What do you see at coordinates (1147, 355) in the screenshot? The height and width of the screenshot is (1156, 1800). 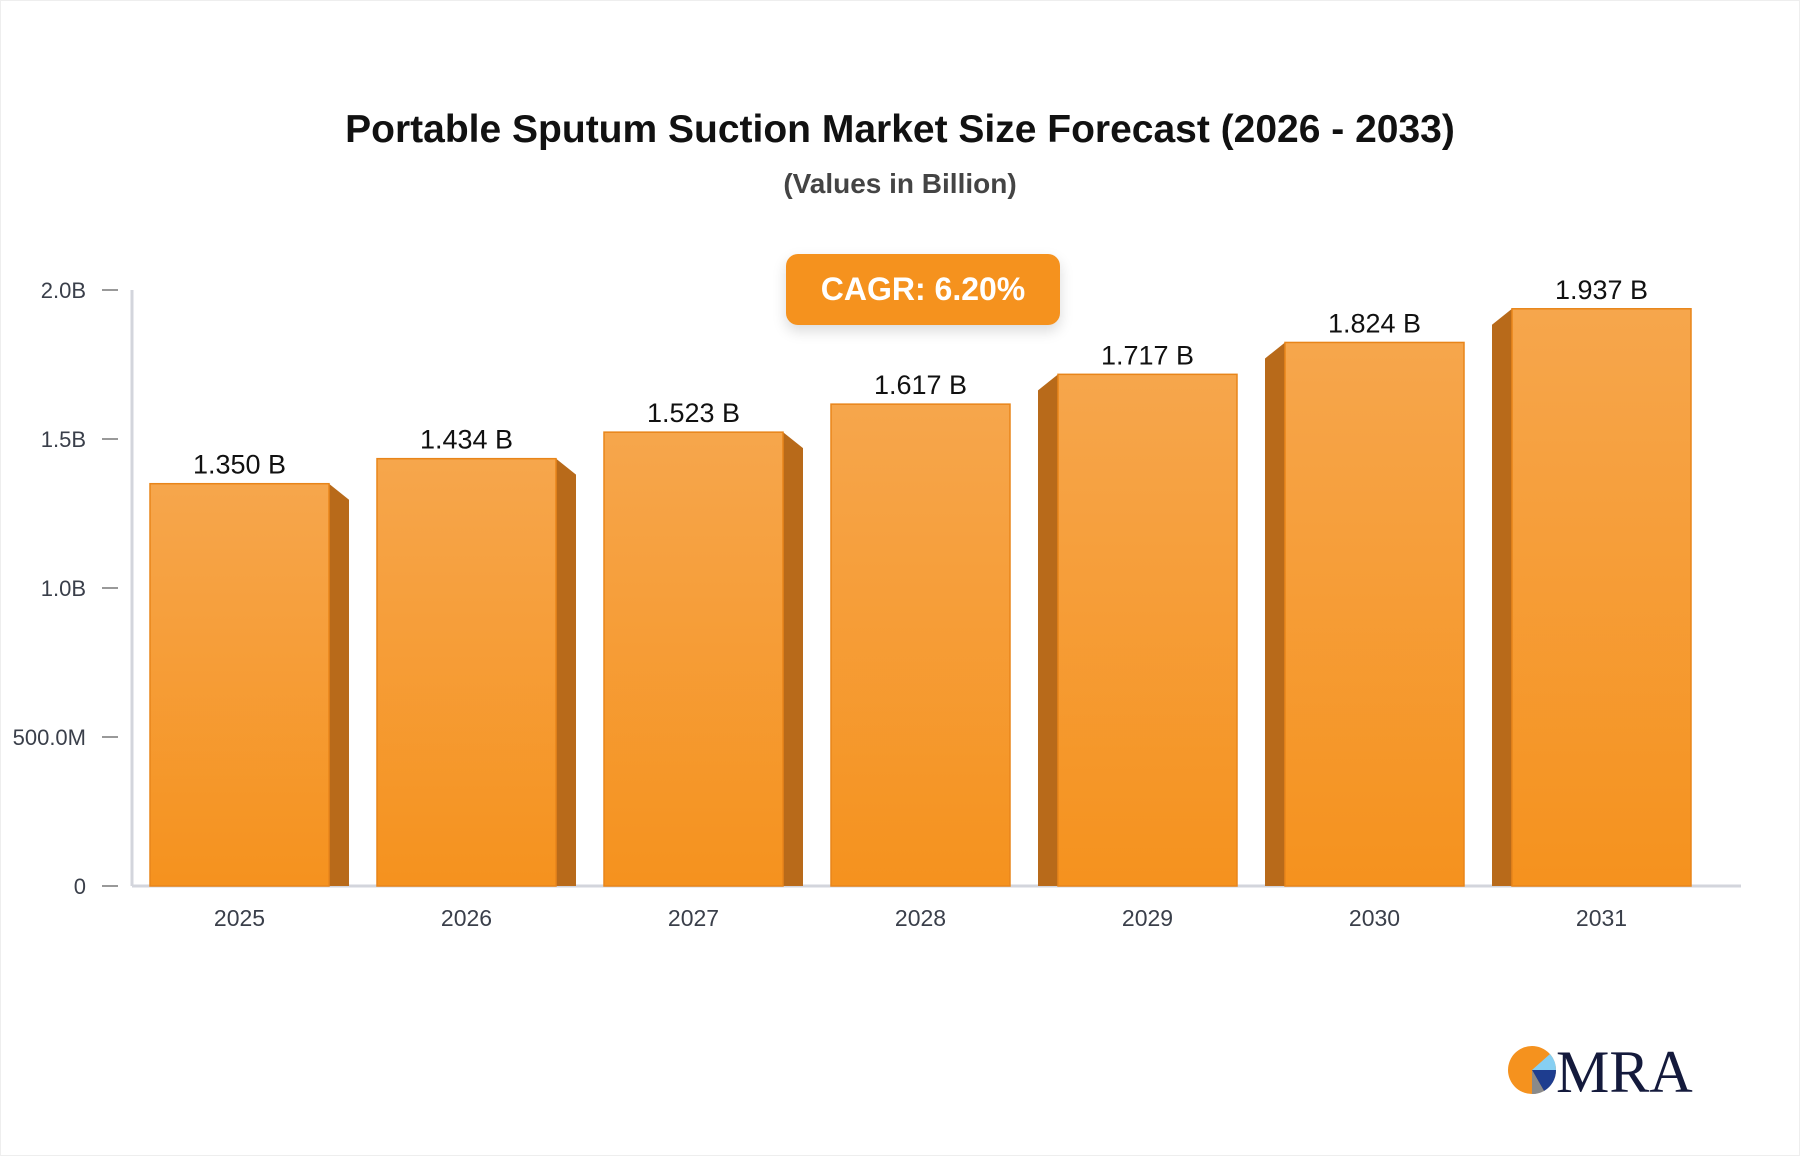 I see `data-label: 1.717 B` at bounding box center [1147, 355].